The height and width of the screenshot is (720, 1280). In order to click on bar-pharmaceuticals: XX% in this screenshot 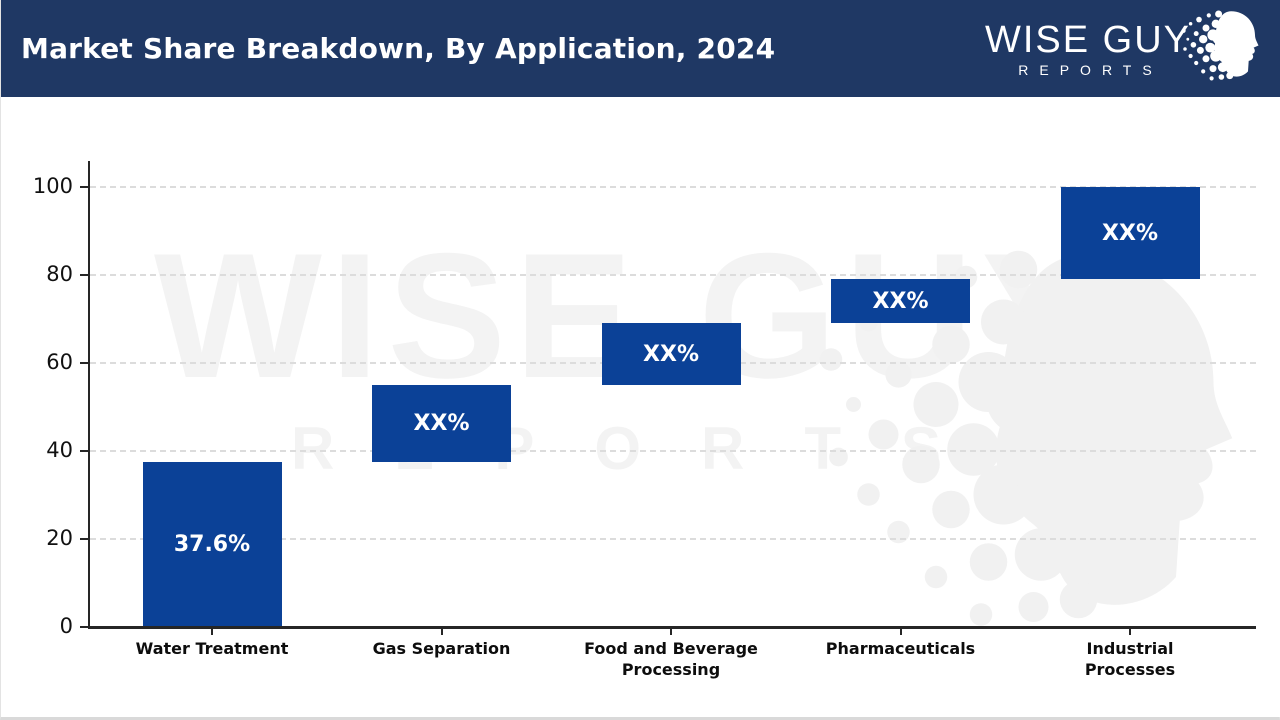, I will do `click(900, 301)`.